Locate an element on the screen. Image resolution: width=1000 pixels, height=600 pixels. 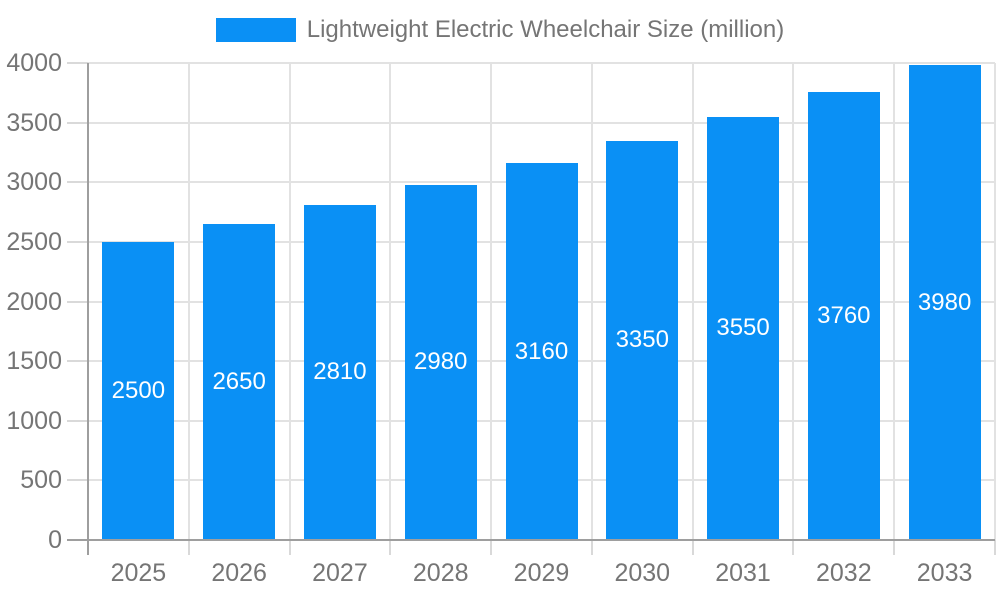
bar: 2810 is located at coordinates (339, 372).